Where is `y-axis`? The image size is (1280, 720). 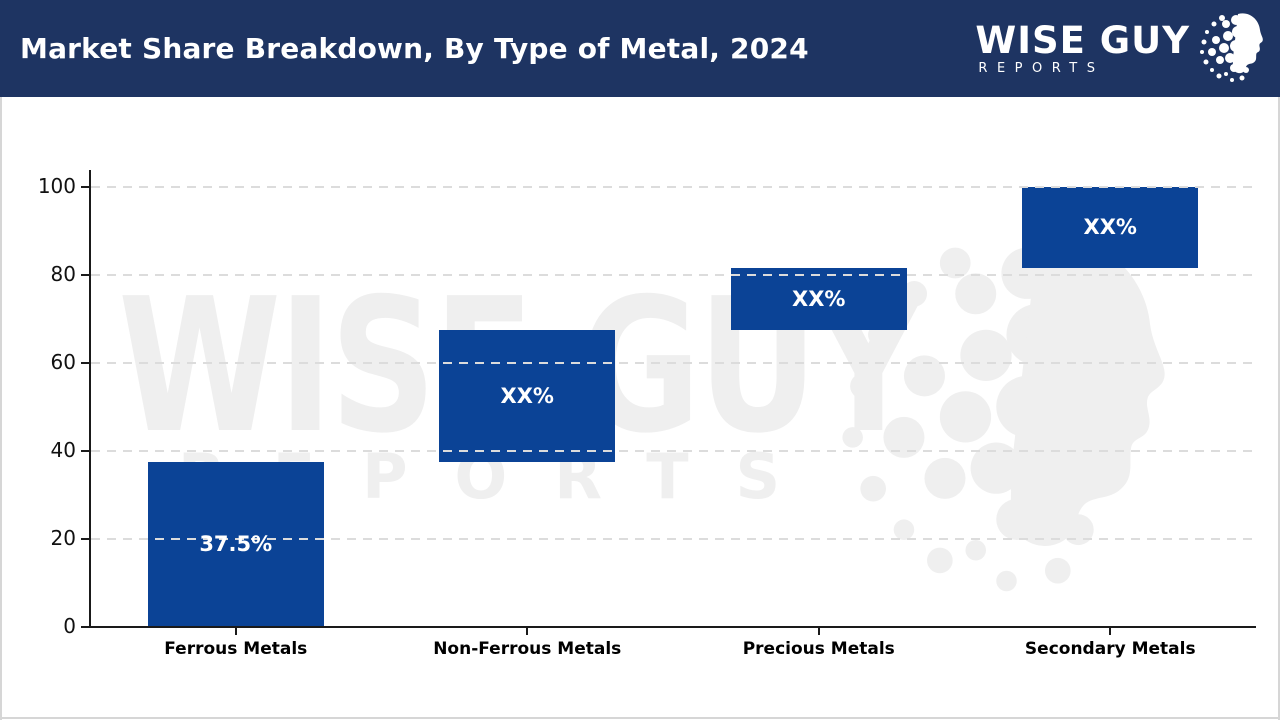 y-axis is located at coordinates (90, 399).